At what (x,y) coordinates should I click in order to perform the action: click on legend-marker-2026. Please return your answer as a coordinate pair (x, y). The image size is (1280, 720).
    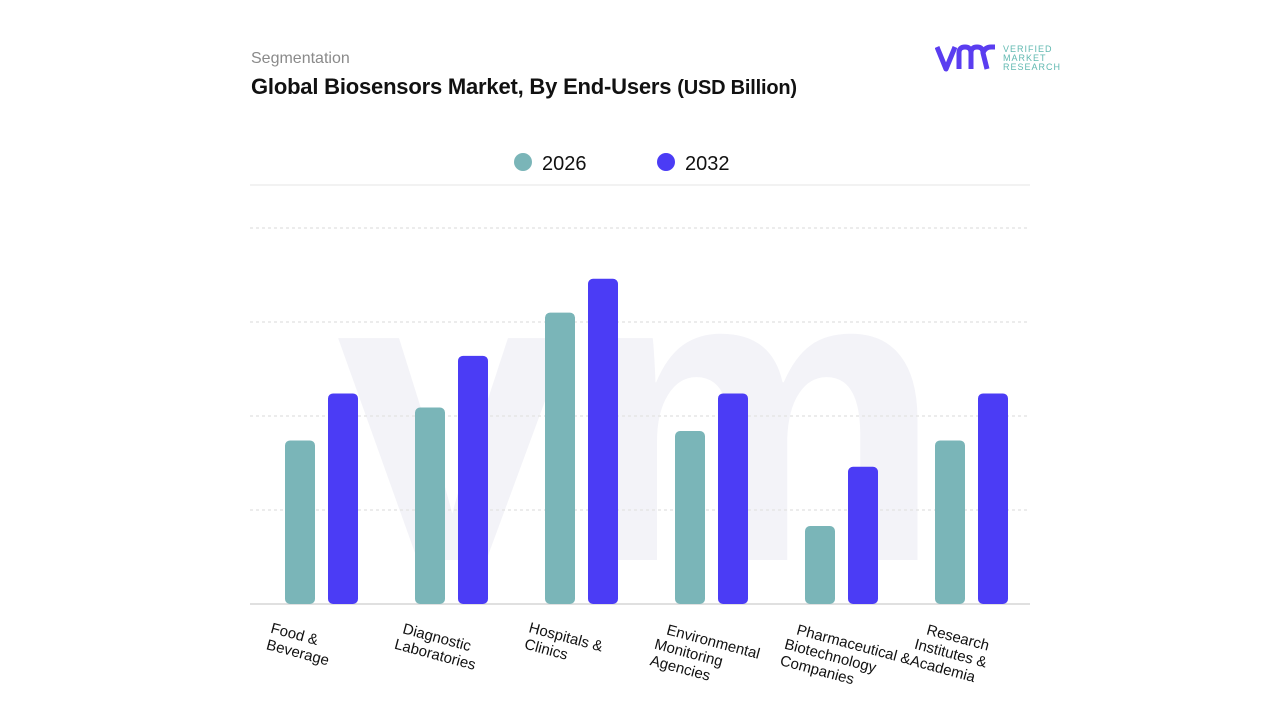
    Looking at the image, I should click on (523, 162).